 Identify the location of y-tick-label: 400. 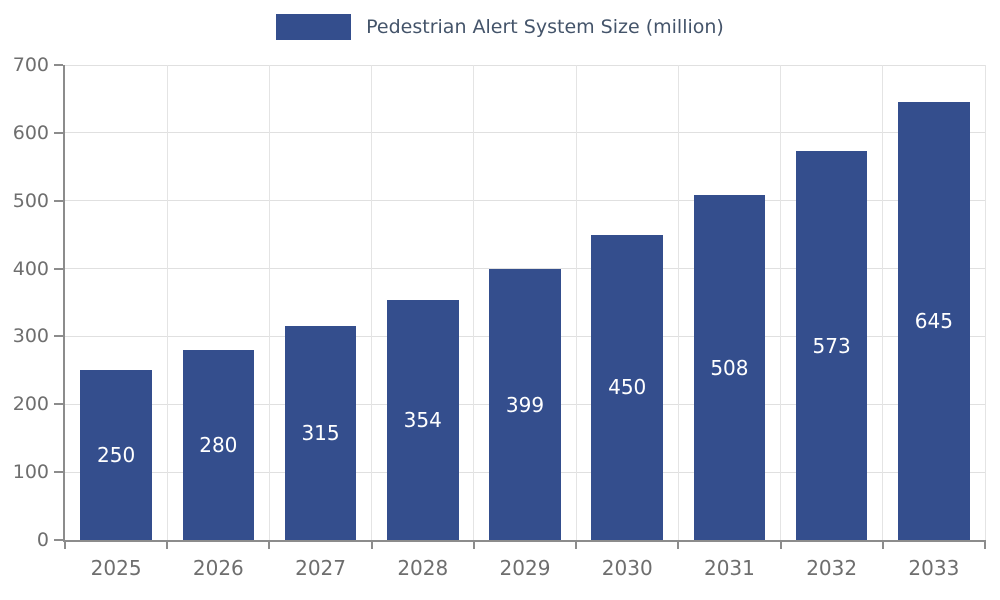
(30, 268).